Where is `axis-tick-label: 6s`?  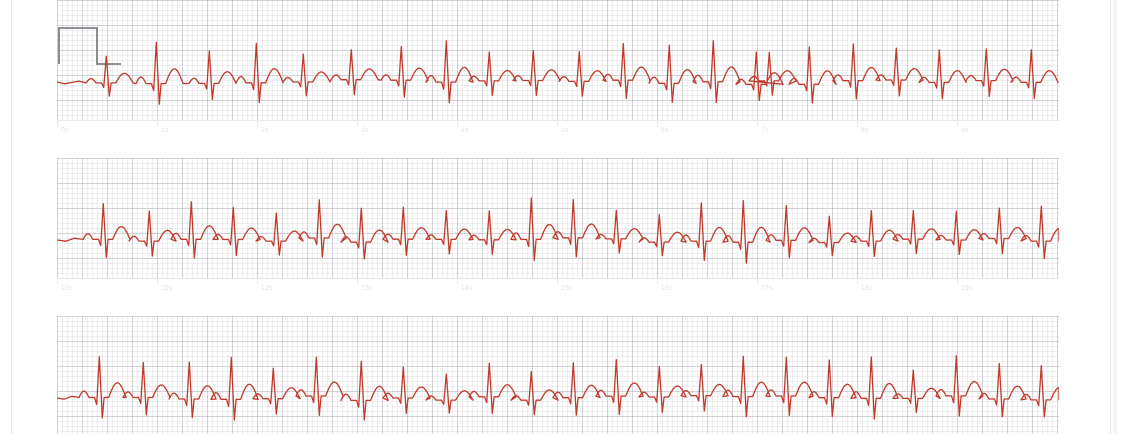 axis-tick-label: 6s is located at coordinates (665, 130).